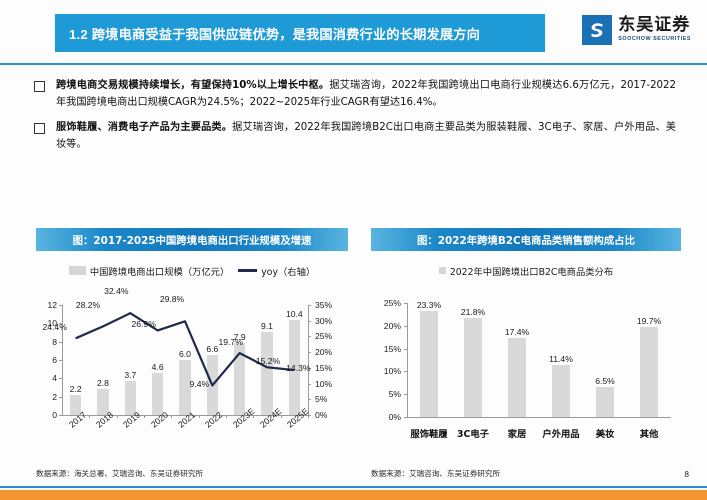 The width and height of the screenshot is (707, 500). Describe the element at coordinates (54, 341) in the screenshot. I see `y-tick-label-left: 8` at that location.